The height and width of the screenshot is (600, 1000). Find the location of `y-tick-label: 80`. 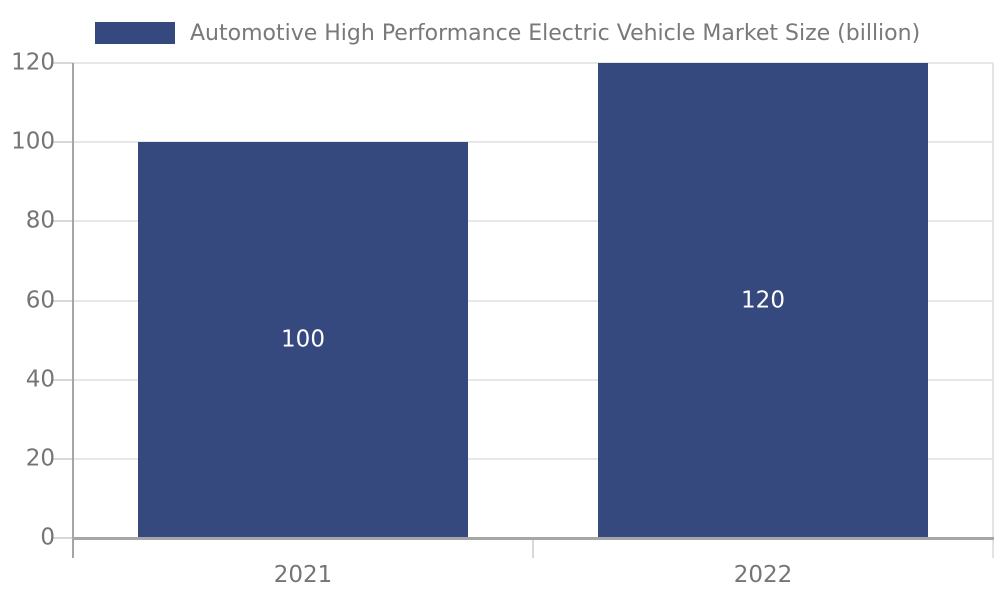

y-tick-label: 80 is located at coordinates (40, 220).